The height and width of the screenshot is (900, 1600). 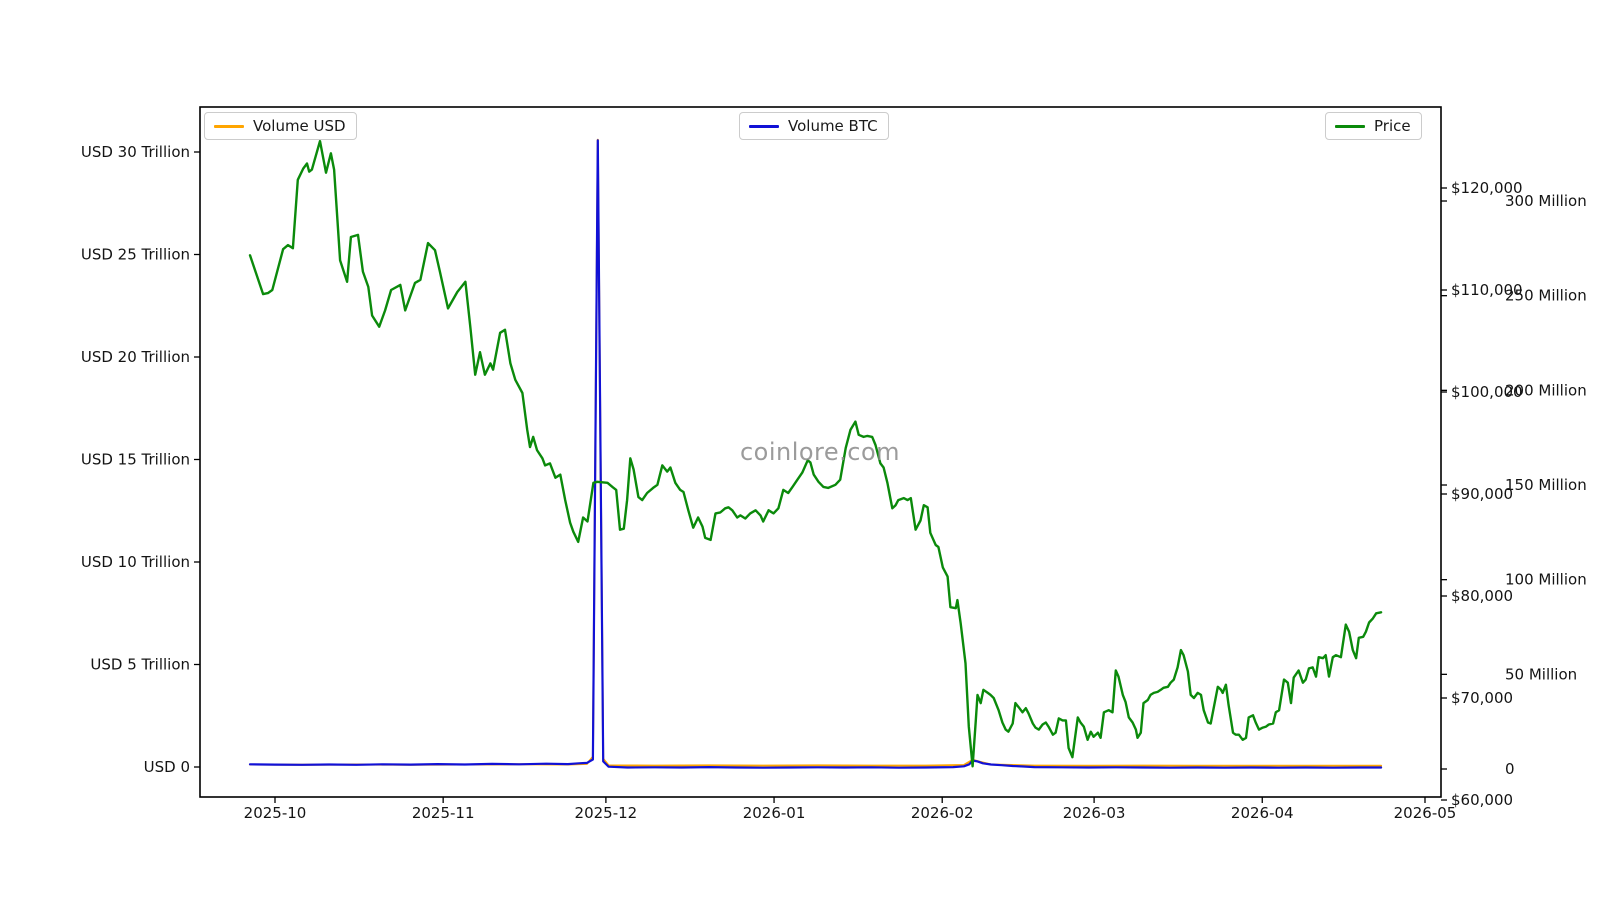 I want to click on legend-volume-btc: Volume BTC, so click(x=814, y=126).